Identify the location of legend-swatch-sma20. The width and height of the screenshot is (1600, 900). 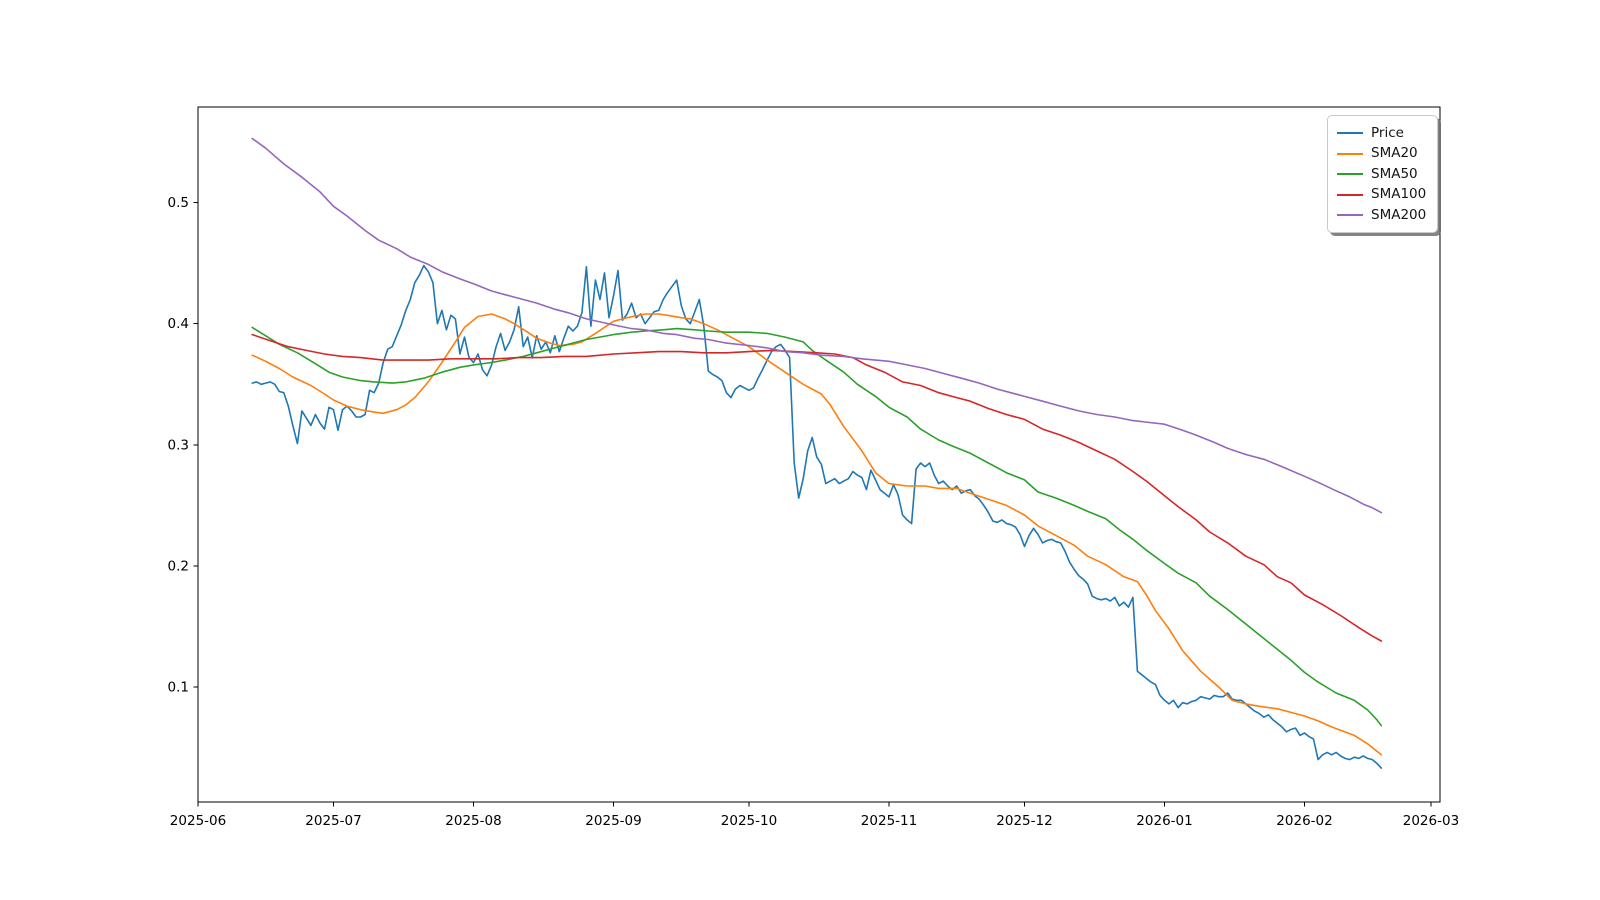
(1350, 153).